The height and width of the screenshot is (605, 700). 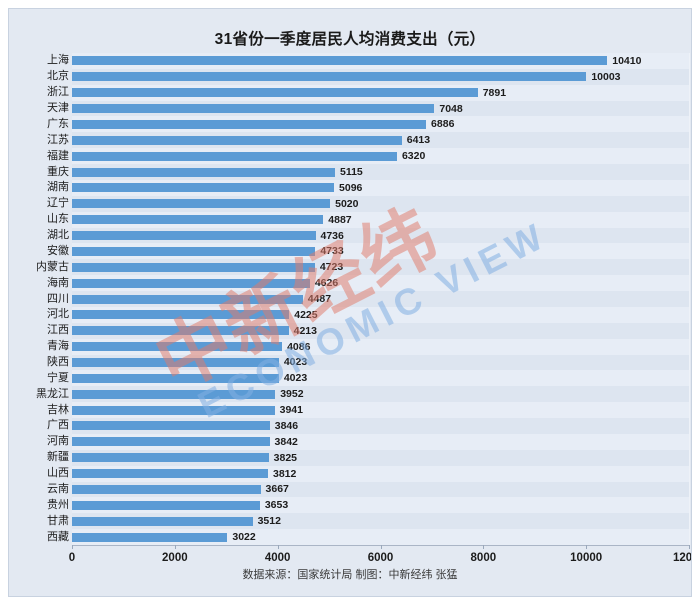 What do you see at coordinates (285, 457) in the screenshot?
I see `bar-value-label: 3825` at bounding box center [285, 457].